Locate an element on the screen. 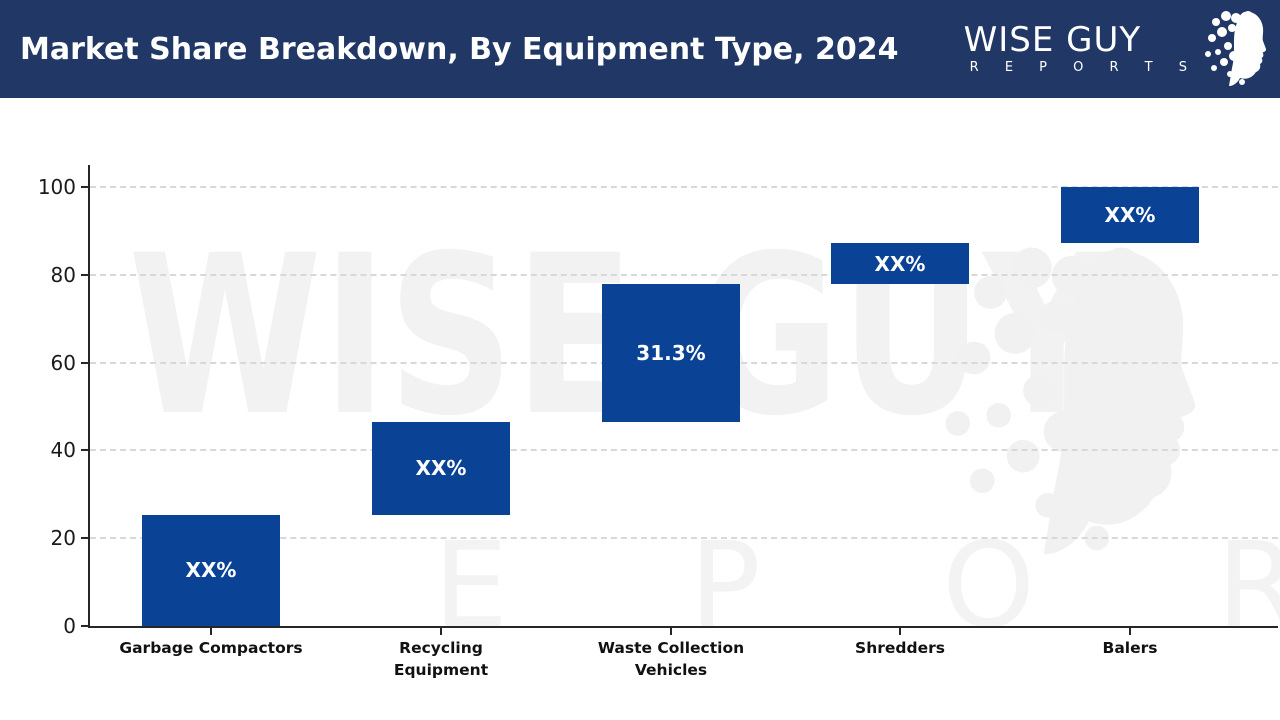  x-category-label: Waste Collection Vehicles is located at coordinates (671, 659).